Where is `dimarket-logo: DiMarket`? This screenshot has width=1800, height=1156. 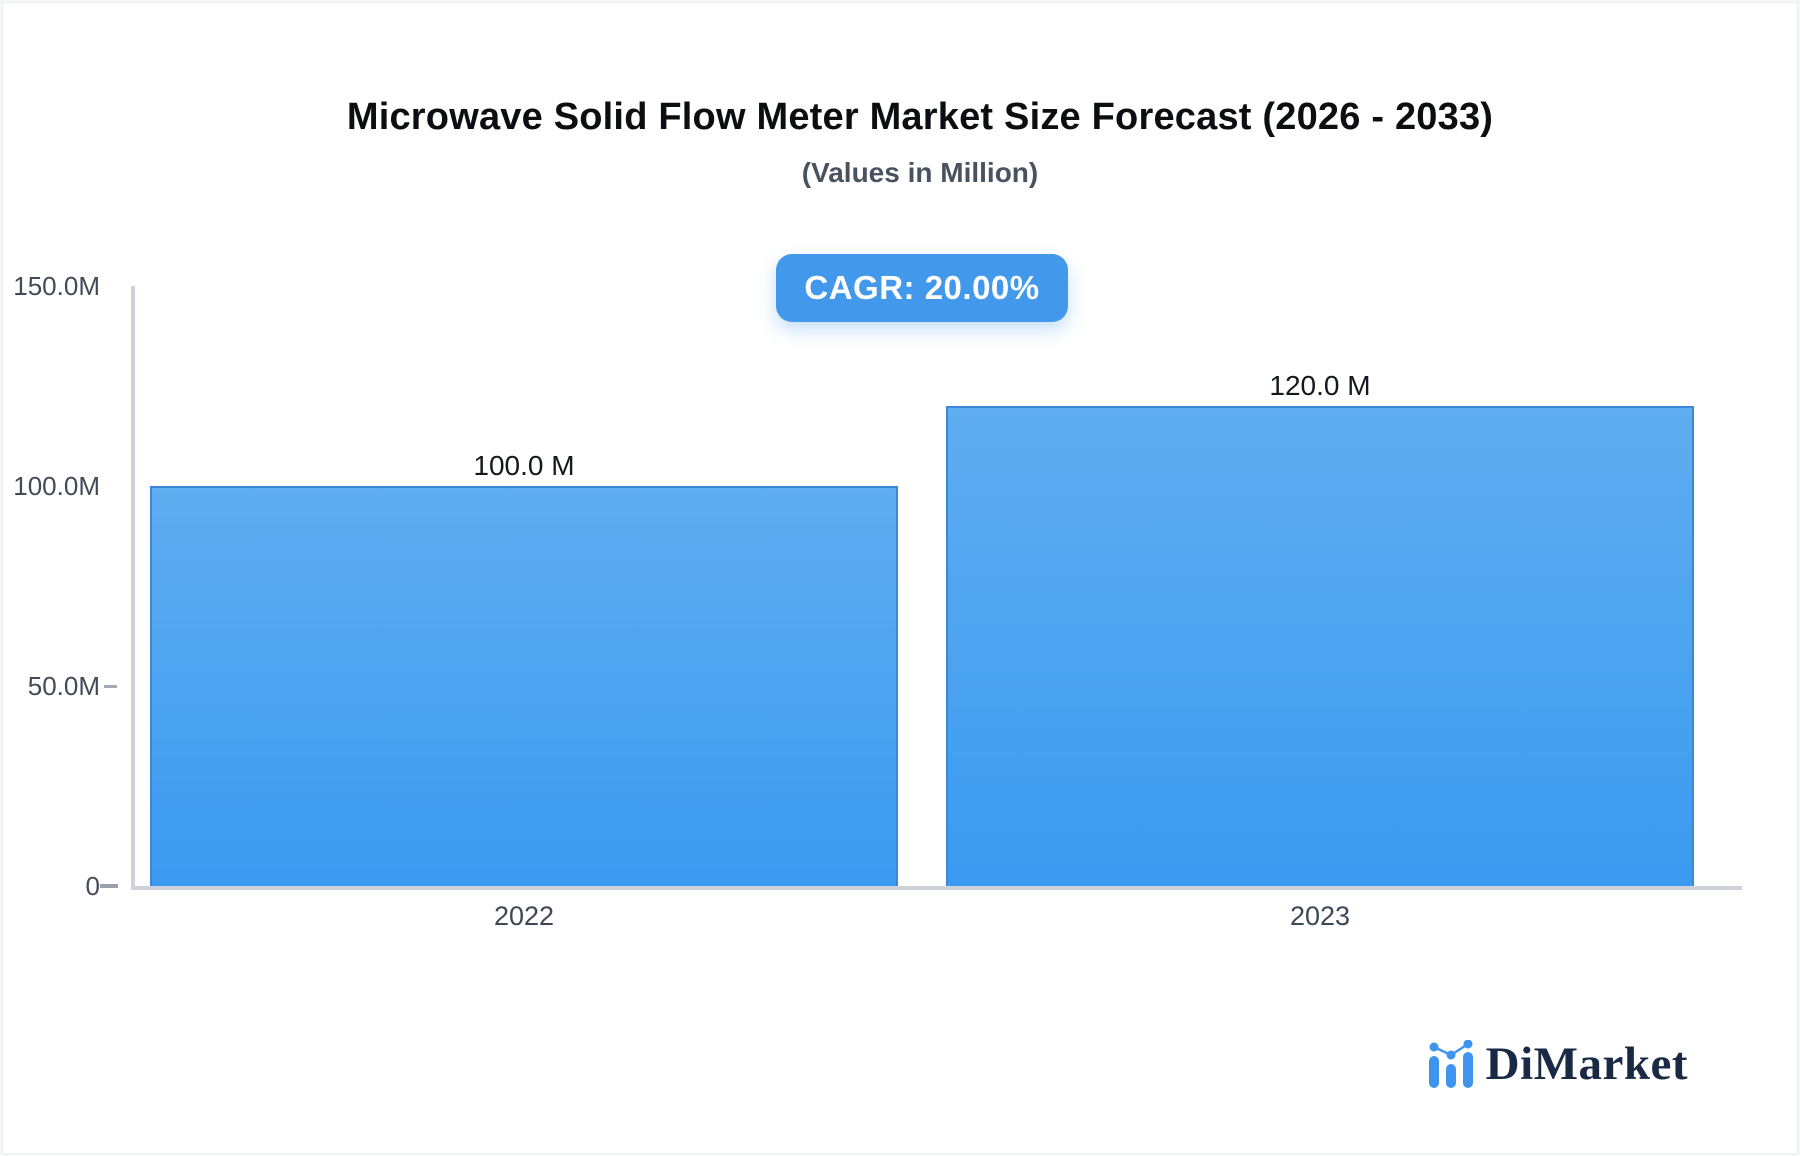
dimarket-logo: DiMarket is located at coordinates (1558, 1064).